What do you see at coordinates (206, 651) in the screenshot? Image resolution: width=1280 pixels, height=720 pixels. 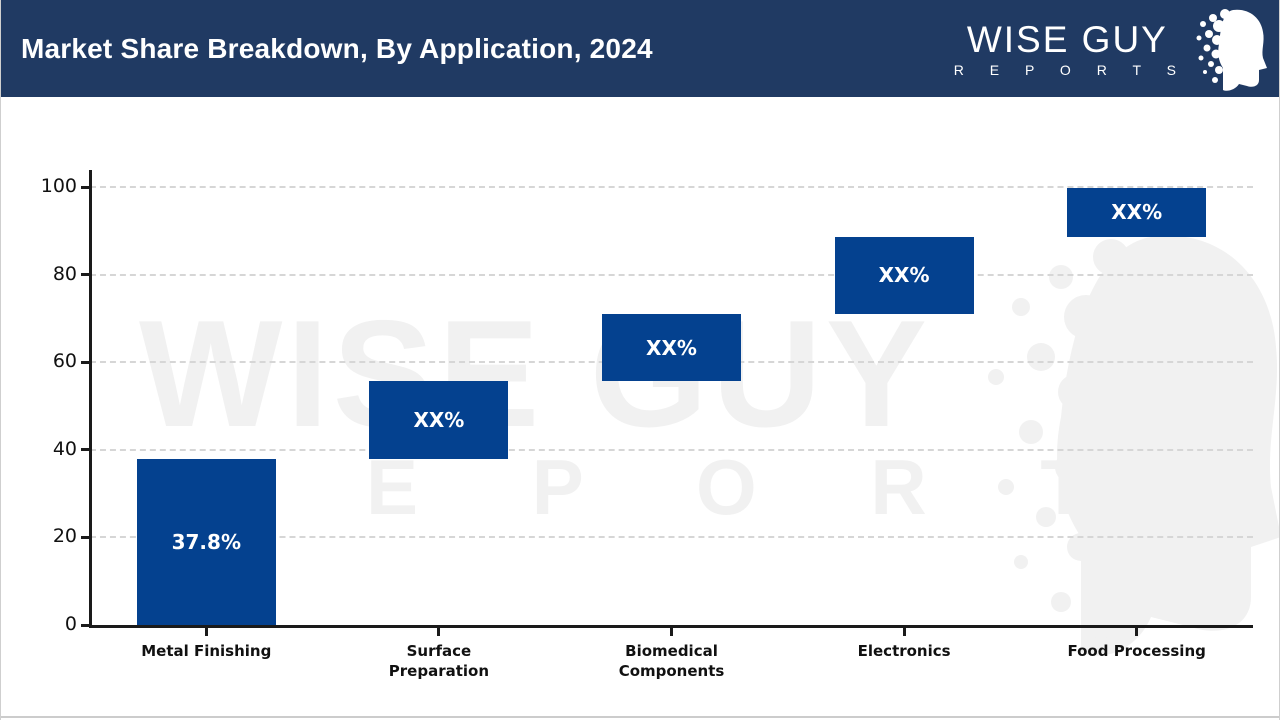 I see `category-label-0: Metal Finishing` at bounding box center [206, 651].